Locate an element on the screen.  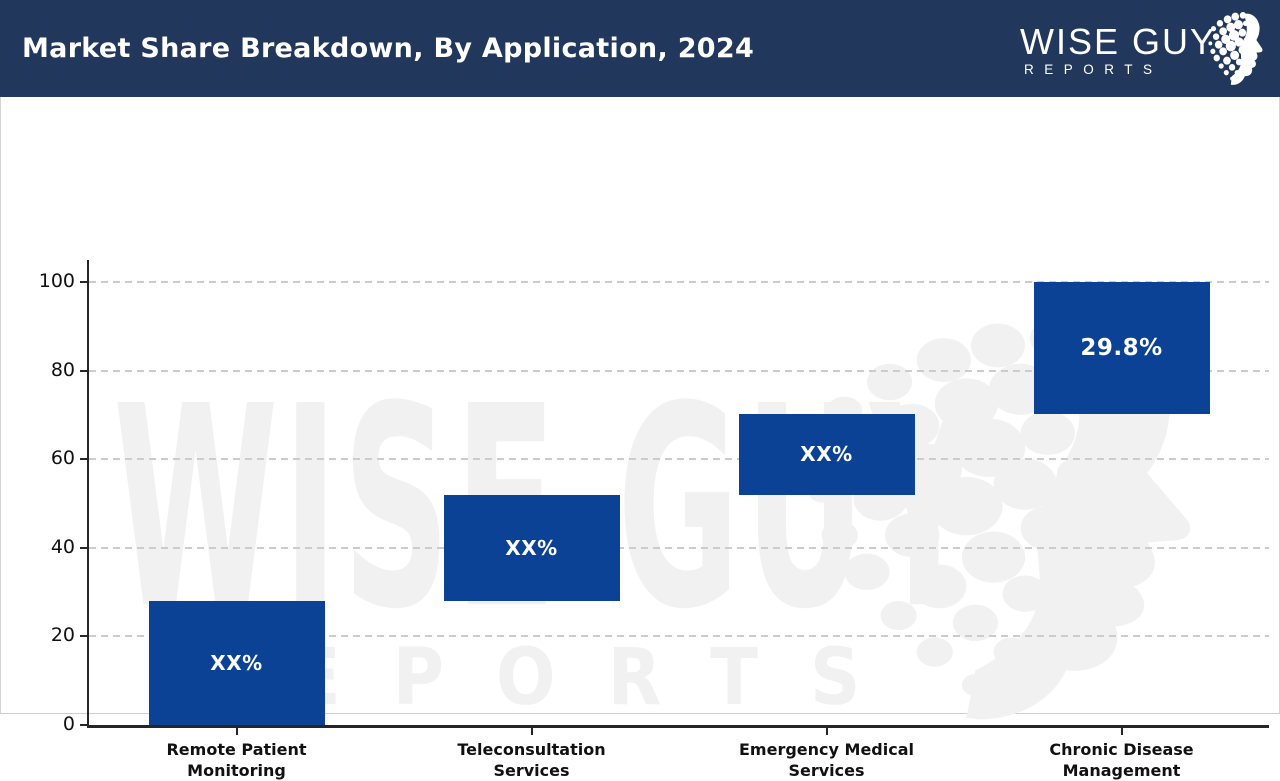
x-category-label: Emergency Medical Services is located at coordinates (826, 760).